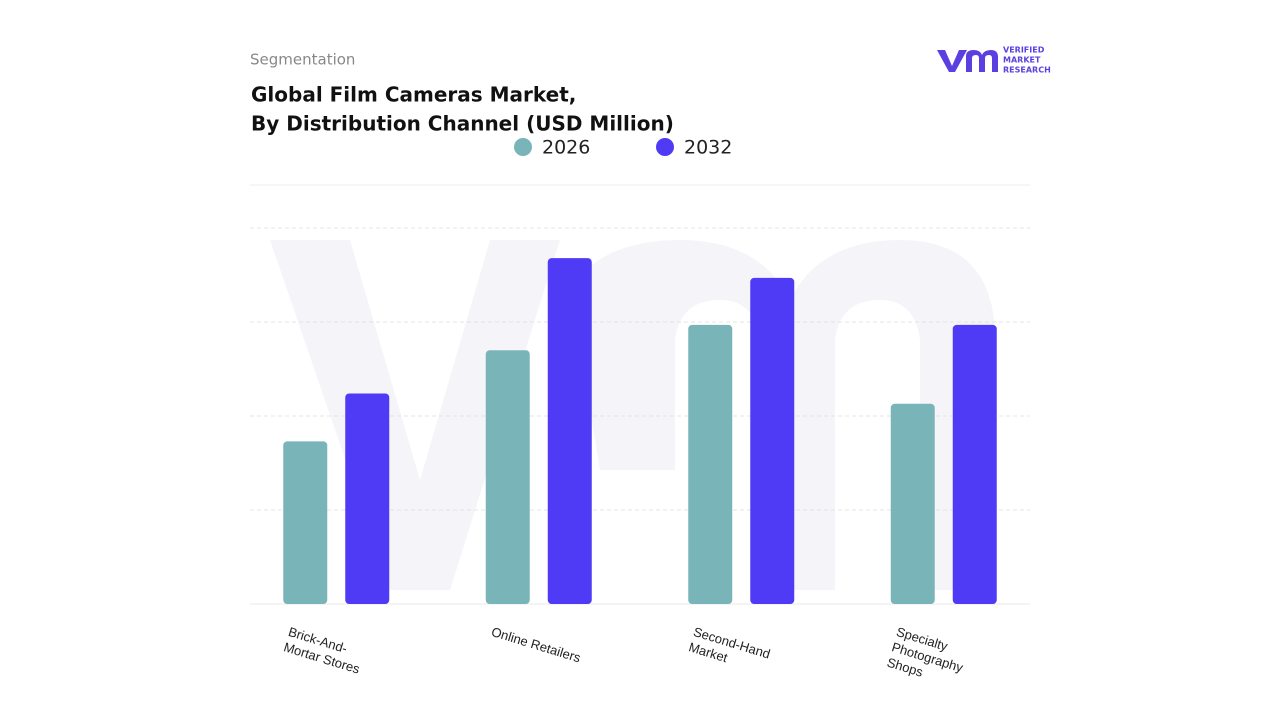 The width and height of the screenshot is (1280, 720). I want to click on logo: VERIFIED MARKET RESEARCH, so click(994, 60).